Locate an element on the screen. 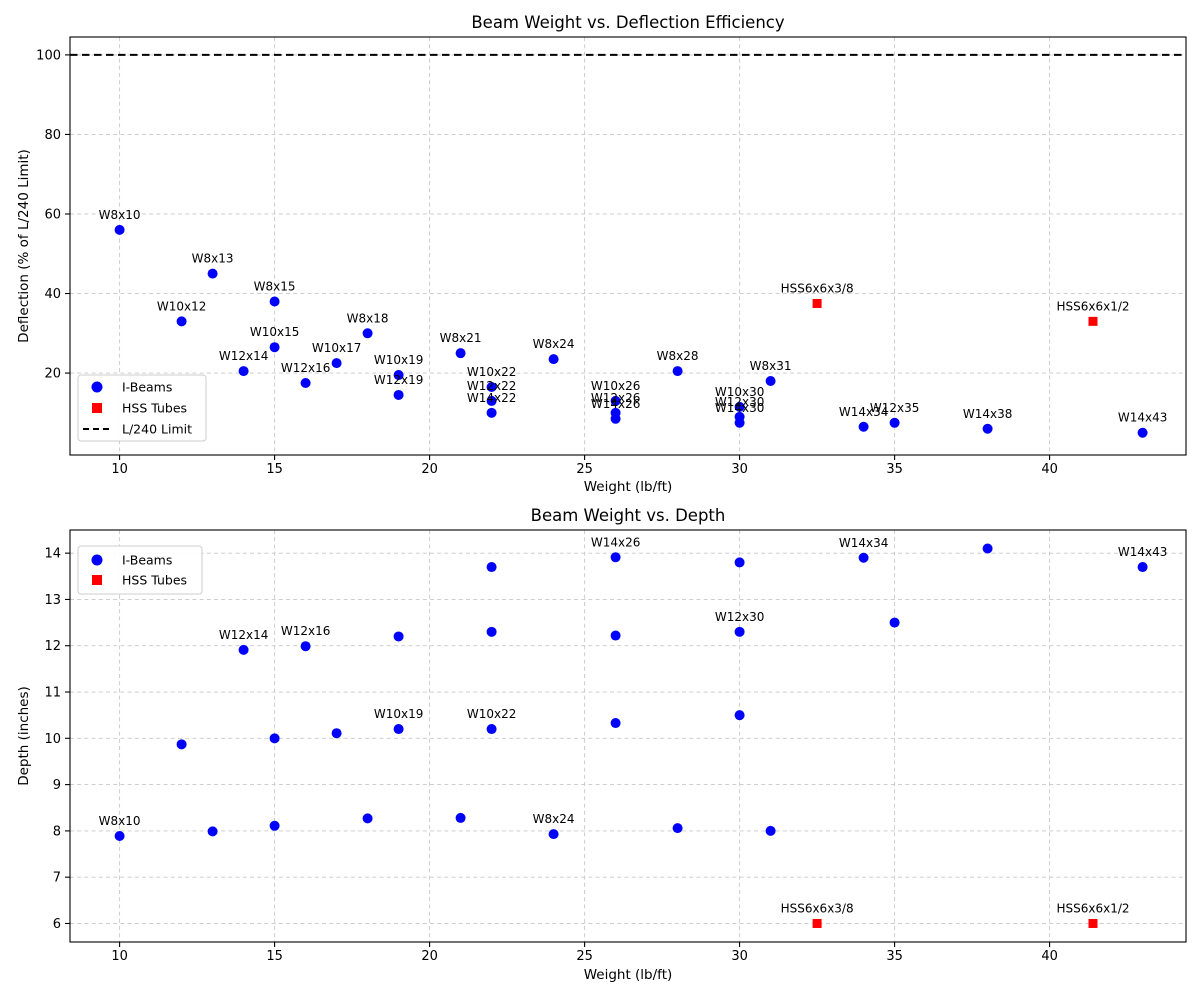  y-tick-label: 10 is located at coordinates (52, 739).